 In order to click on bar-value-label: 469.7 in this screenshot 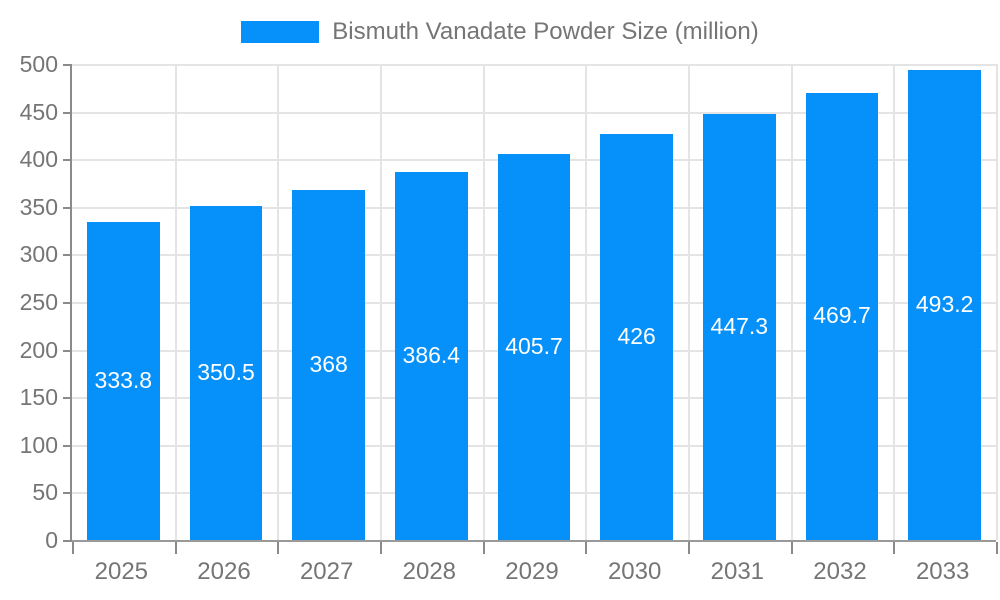, I will do `click(842, 315)`.